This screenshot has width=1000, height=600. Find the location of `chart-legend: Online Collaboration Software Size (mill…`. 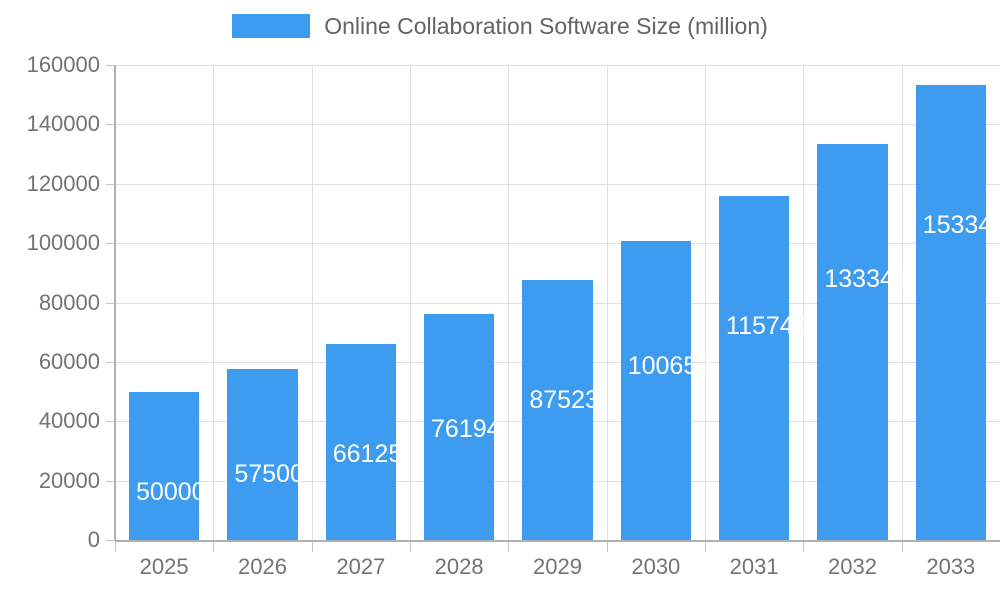

chart-legend: Online Collaboration Software Size (mill… is located at coordinates (500, 26).